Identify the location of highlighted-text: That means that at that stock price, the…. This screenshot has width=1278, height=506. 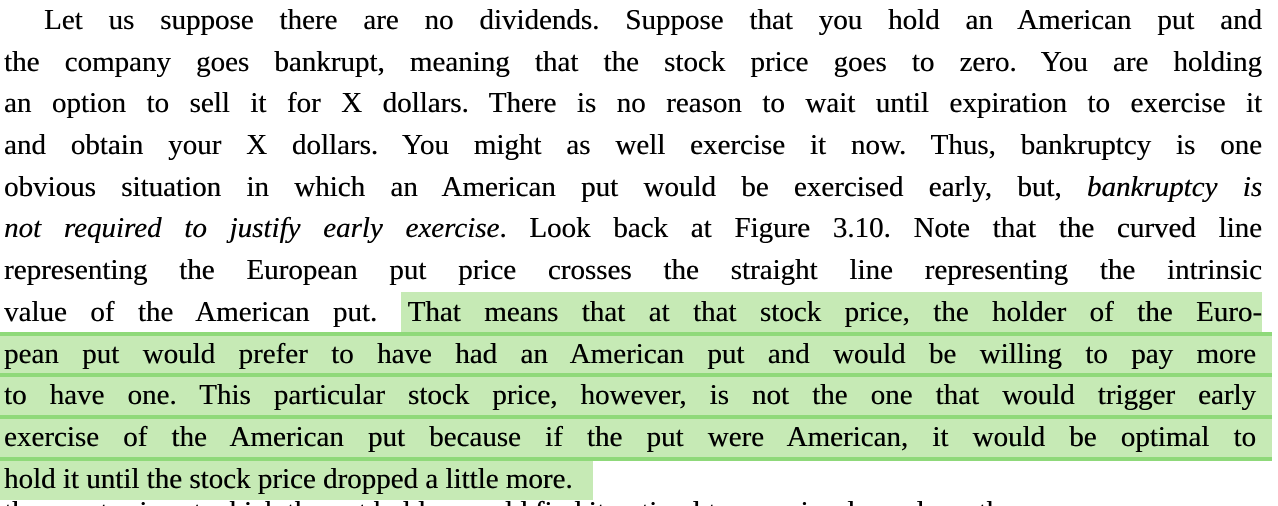
(831, 311).